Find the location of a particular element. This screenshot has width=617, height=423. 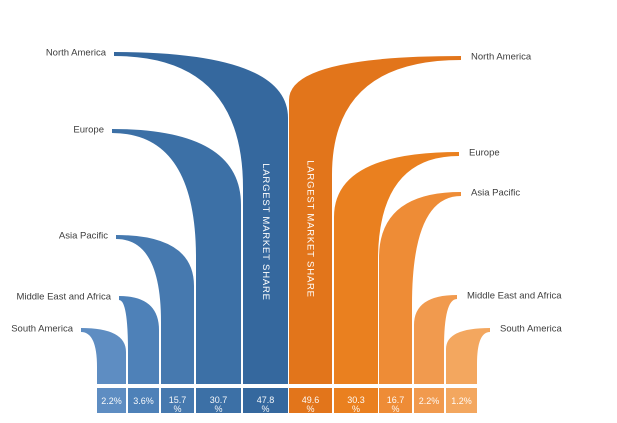

petal-right-middle-east-and-africa is located at coordinates (435, 339).